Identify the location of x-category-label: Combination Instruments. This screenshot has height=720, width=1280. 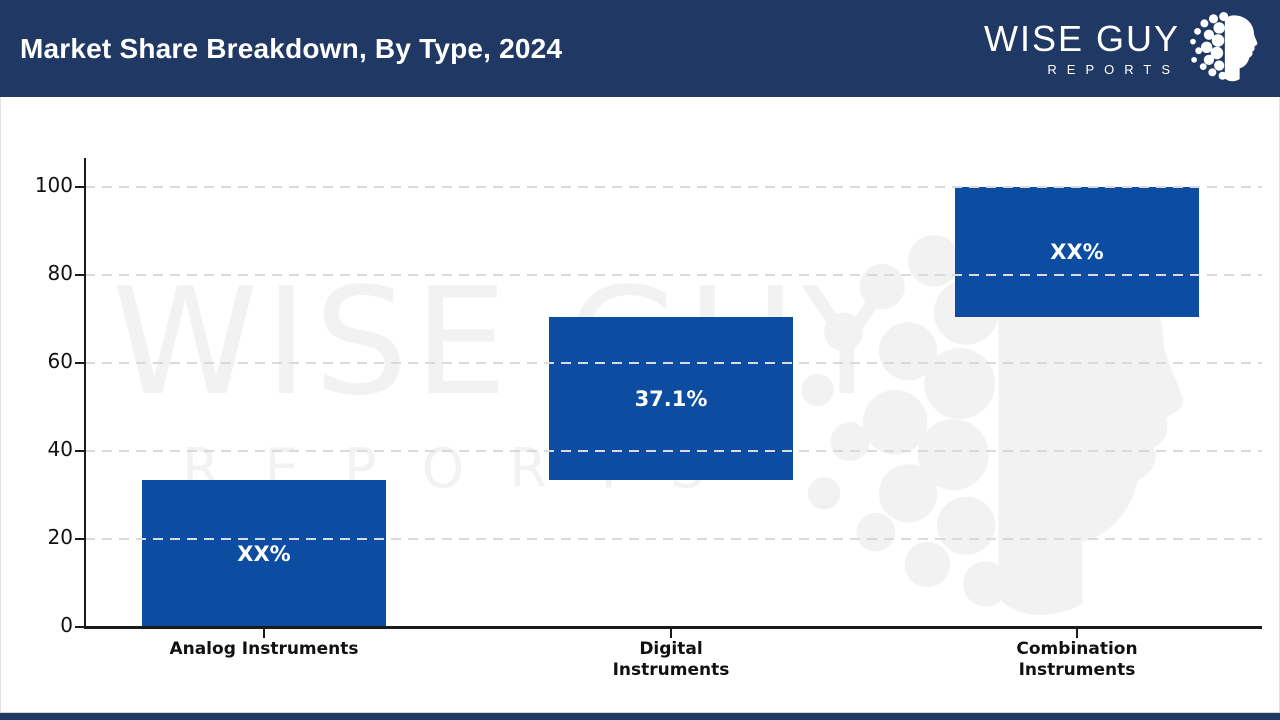
(1077, 660).